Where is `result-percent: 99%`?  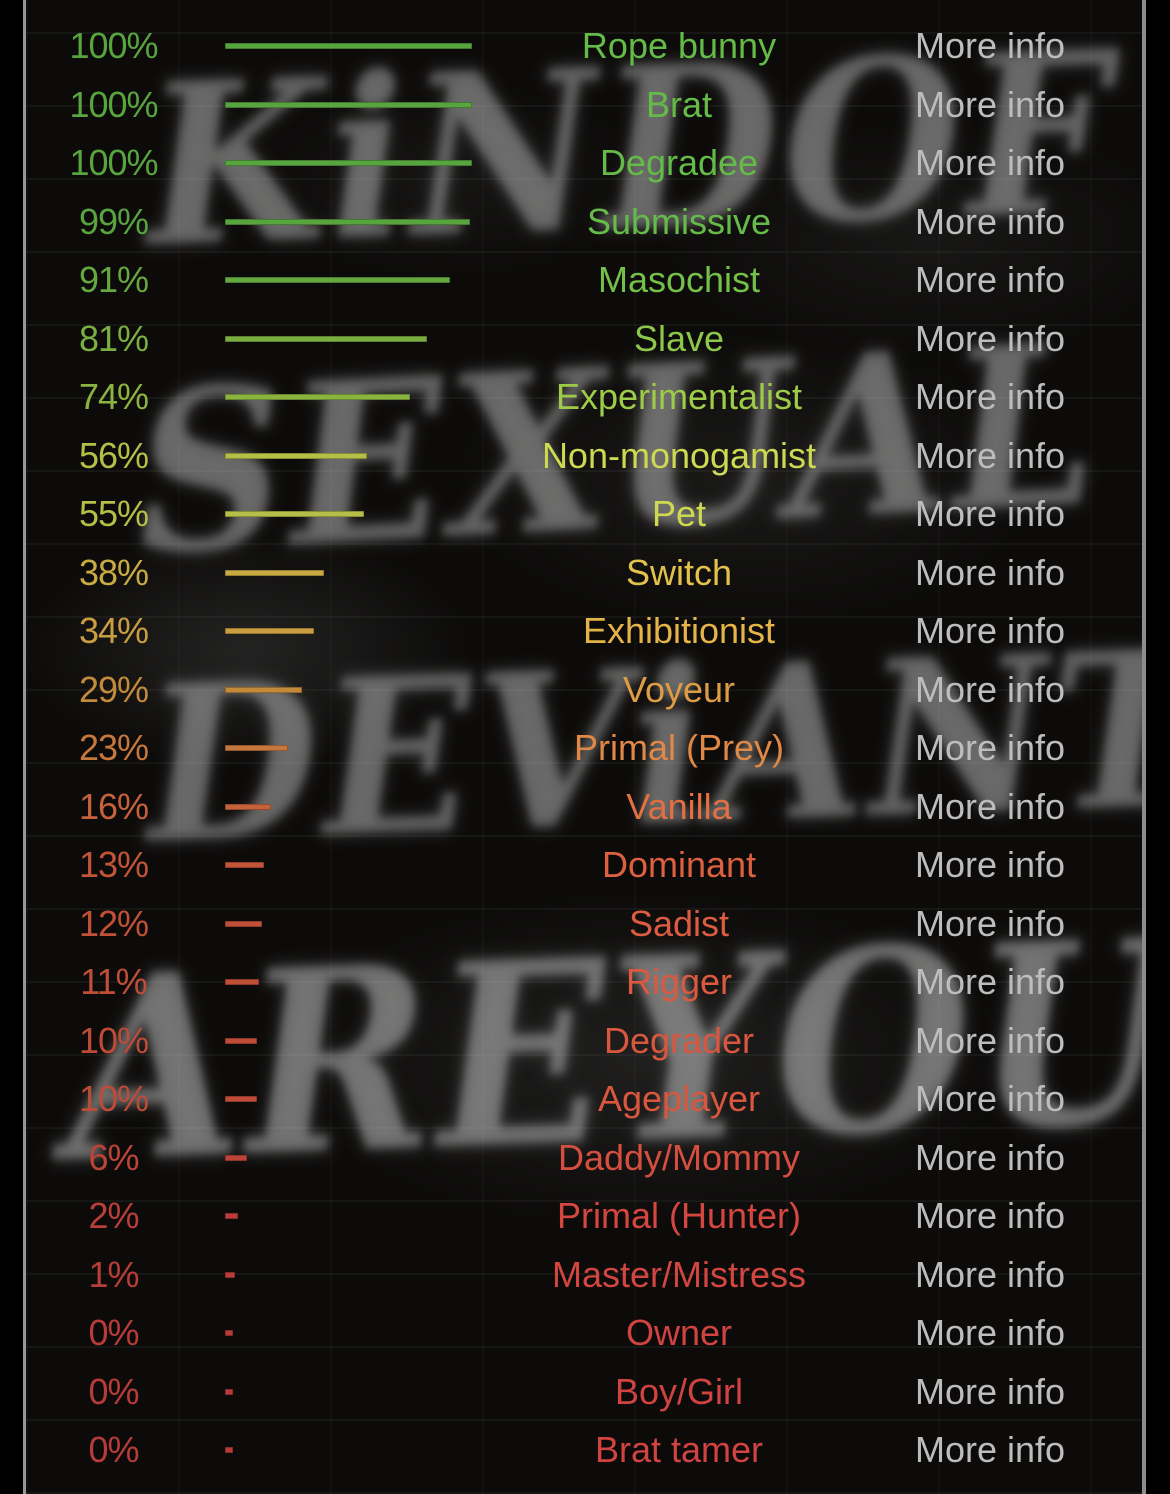 result-percent: 99% is located at coordinates (113, 221).